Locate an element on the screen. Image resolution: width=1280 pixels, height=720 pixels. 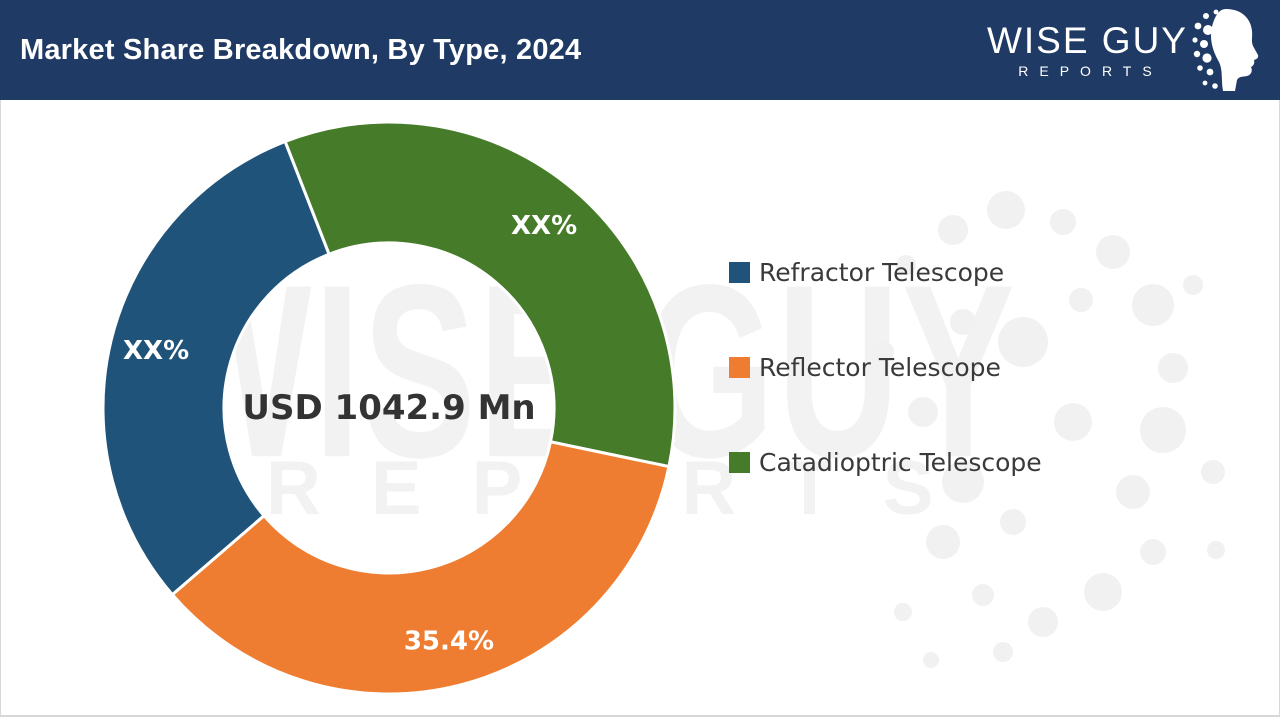
donut-segment-catadioptric-telescope is located at coordinates (480, 294).